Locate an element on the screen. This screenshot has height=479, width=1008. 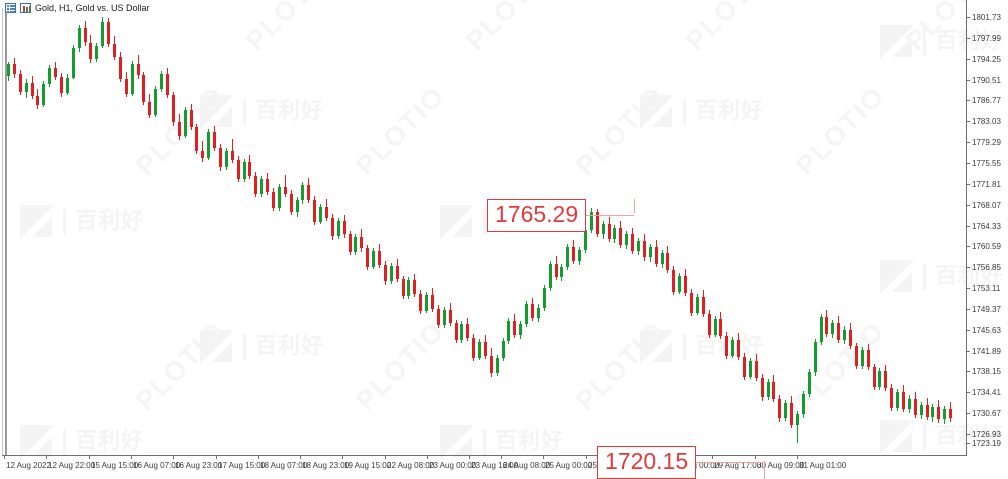
high-price-label: 1765.29 is located at coordinates (561, 215).